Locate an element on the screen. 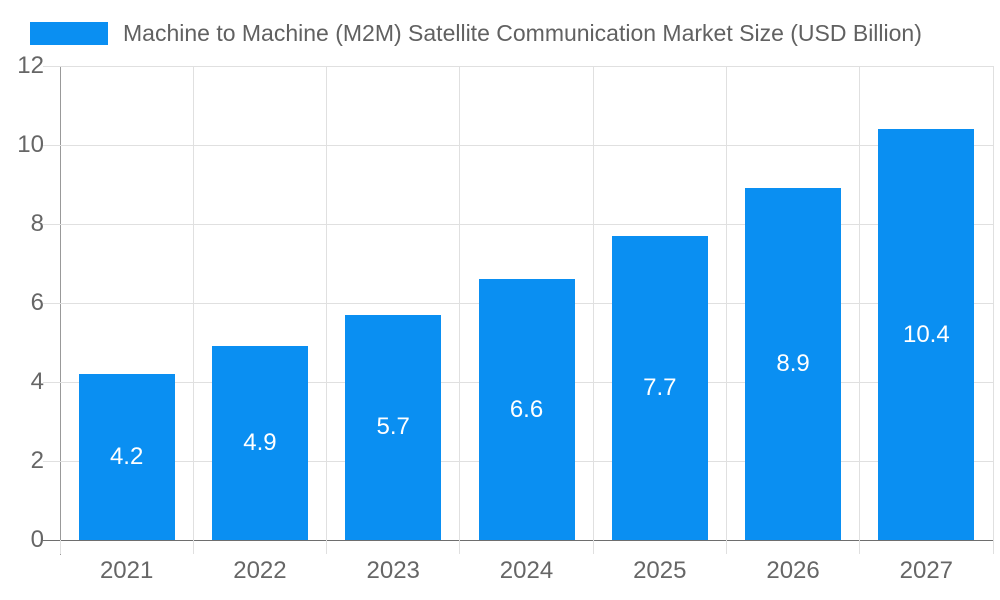 The width and height of the screenshot is (1000, 600). bar-value-label: 4.2 is located at coordinates (126, 457).